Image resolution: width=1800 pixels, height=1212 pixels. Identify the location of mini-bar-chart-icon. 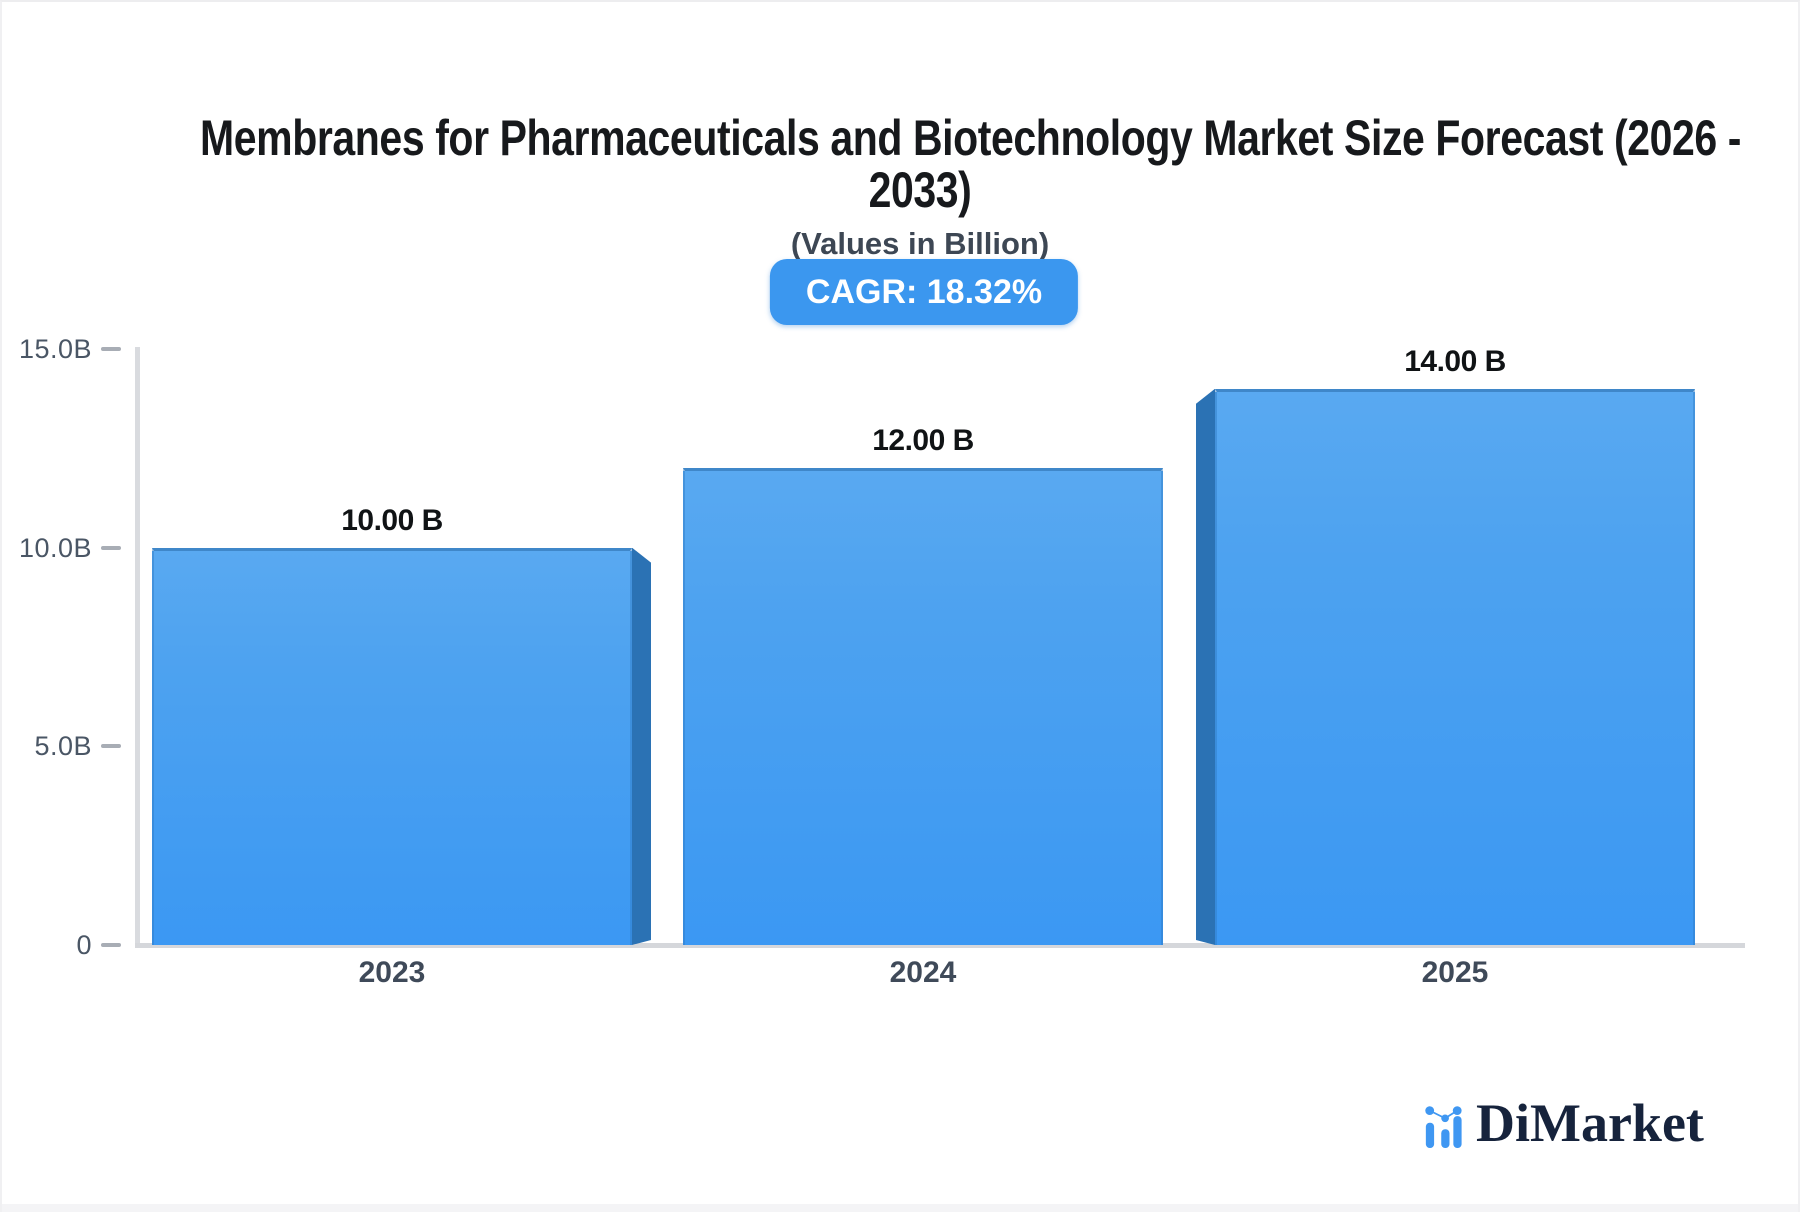
(1443, 1127).